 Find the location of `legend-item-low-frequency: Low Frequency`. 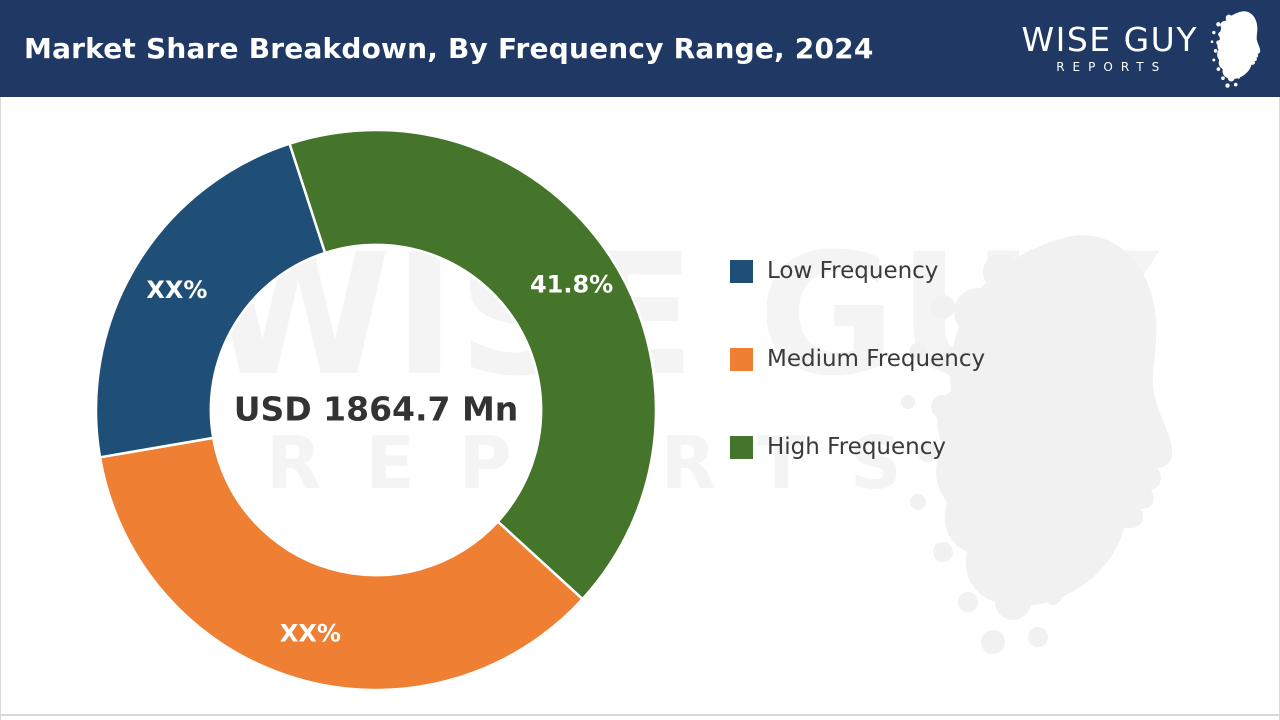

legend-item-low-frequency: Low Frequency is located at coordinates (857, 271).